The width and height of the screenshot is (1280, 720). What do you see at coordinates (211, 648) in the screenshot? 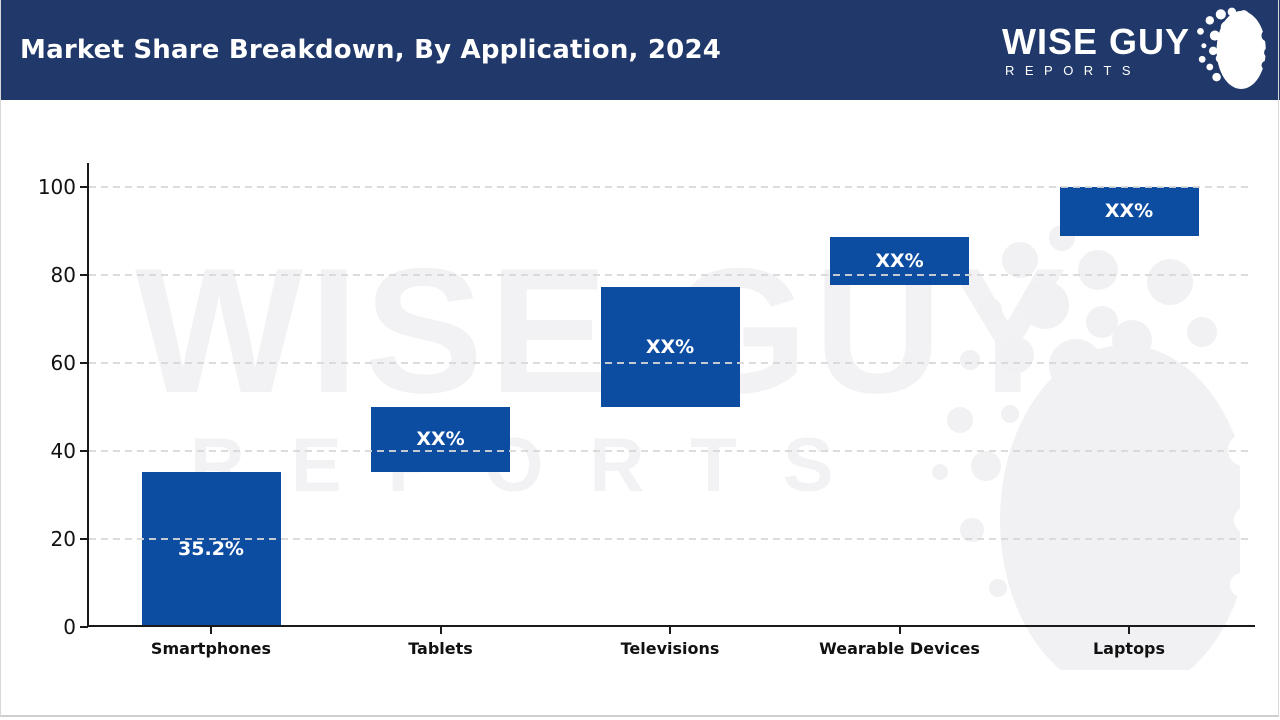
I see `category-label-smartphones: Smartphones` at bounding box center [211, 648].